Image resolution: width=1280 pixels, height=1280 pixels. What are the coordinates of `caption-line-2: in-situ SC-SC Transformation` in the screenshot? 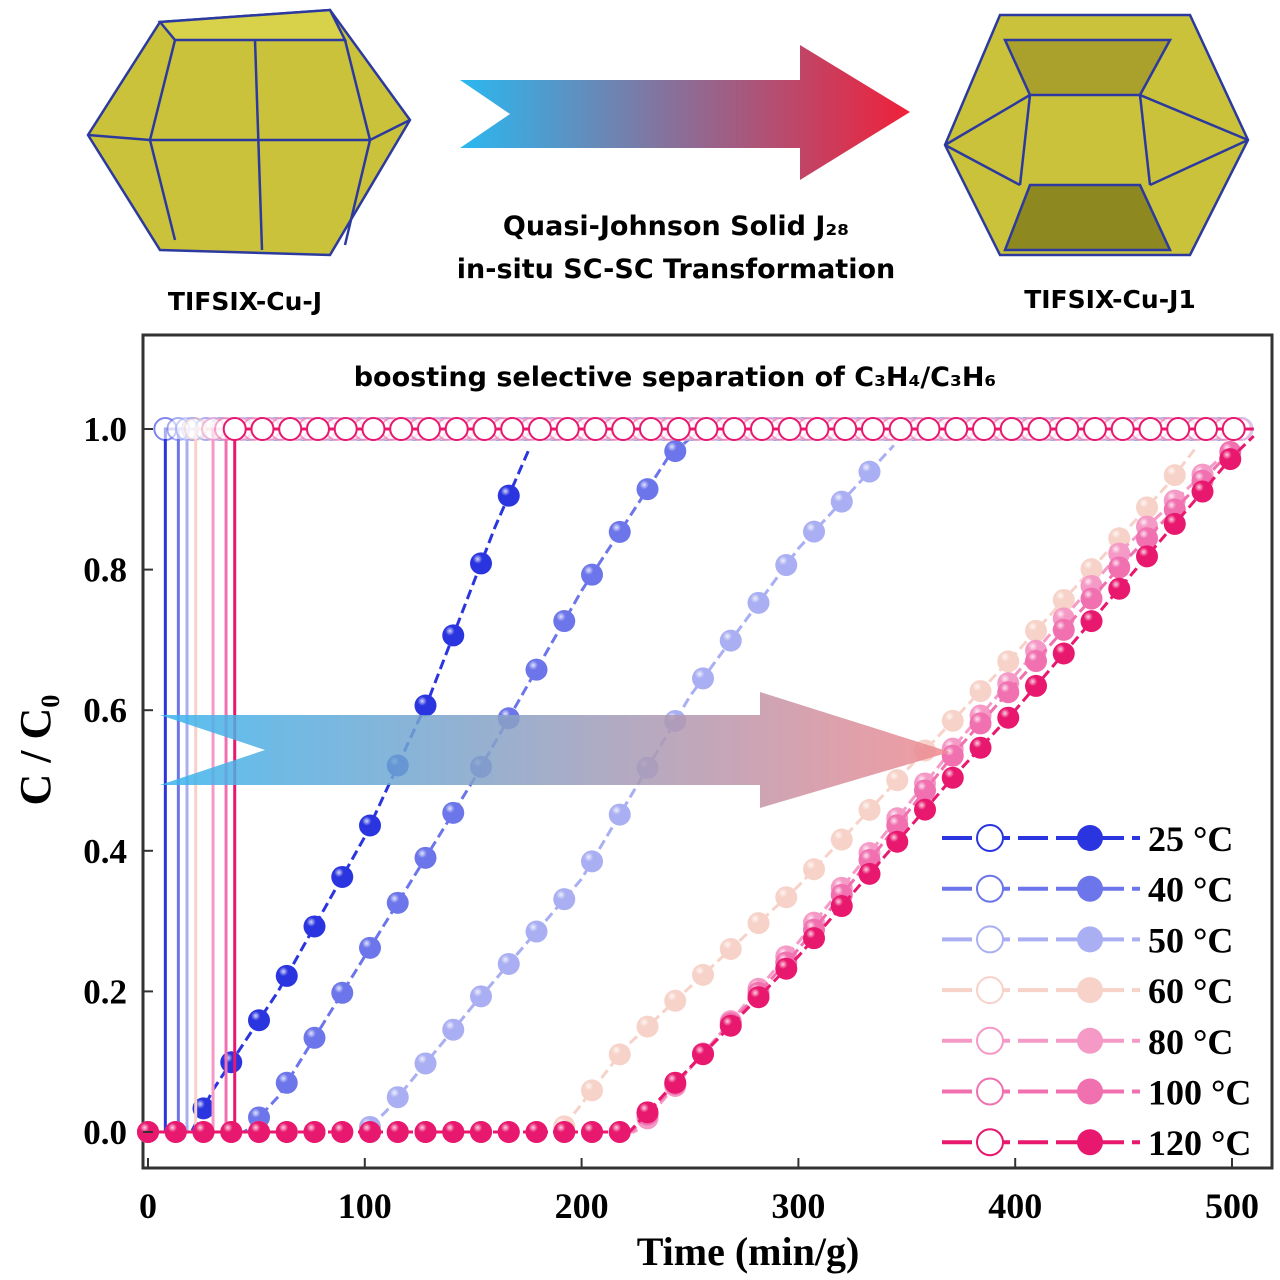 It's located at (676, 269).